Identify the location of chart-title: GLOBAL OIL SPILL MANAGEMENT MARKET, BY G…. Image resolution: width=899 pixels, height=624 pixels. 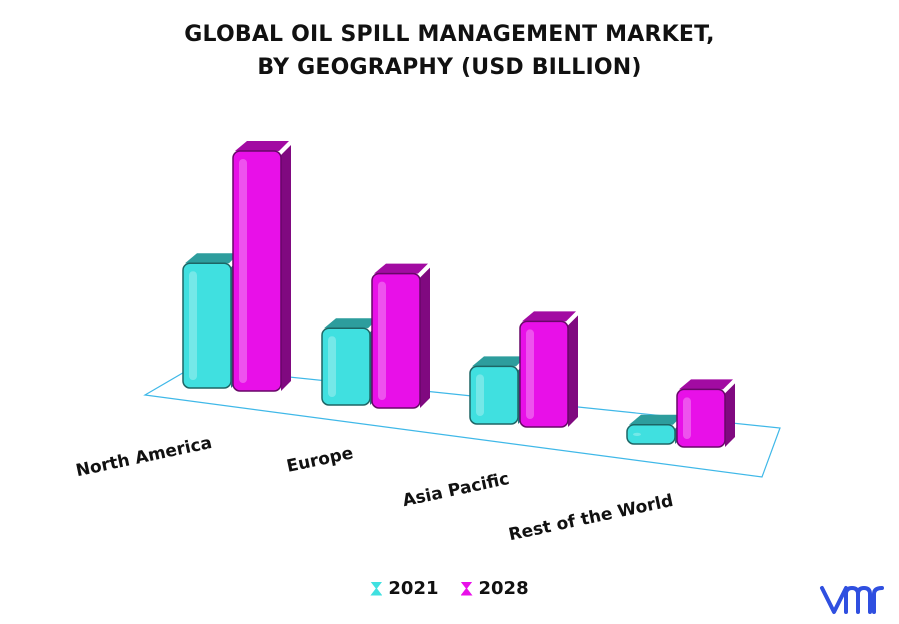
(449, 51).